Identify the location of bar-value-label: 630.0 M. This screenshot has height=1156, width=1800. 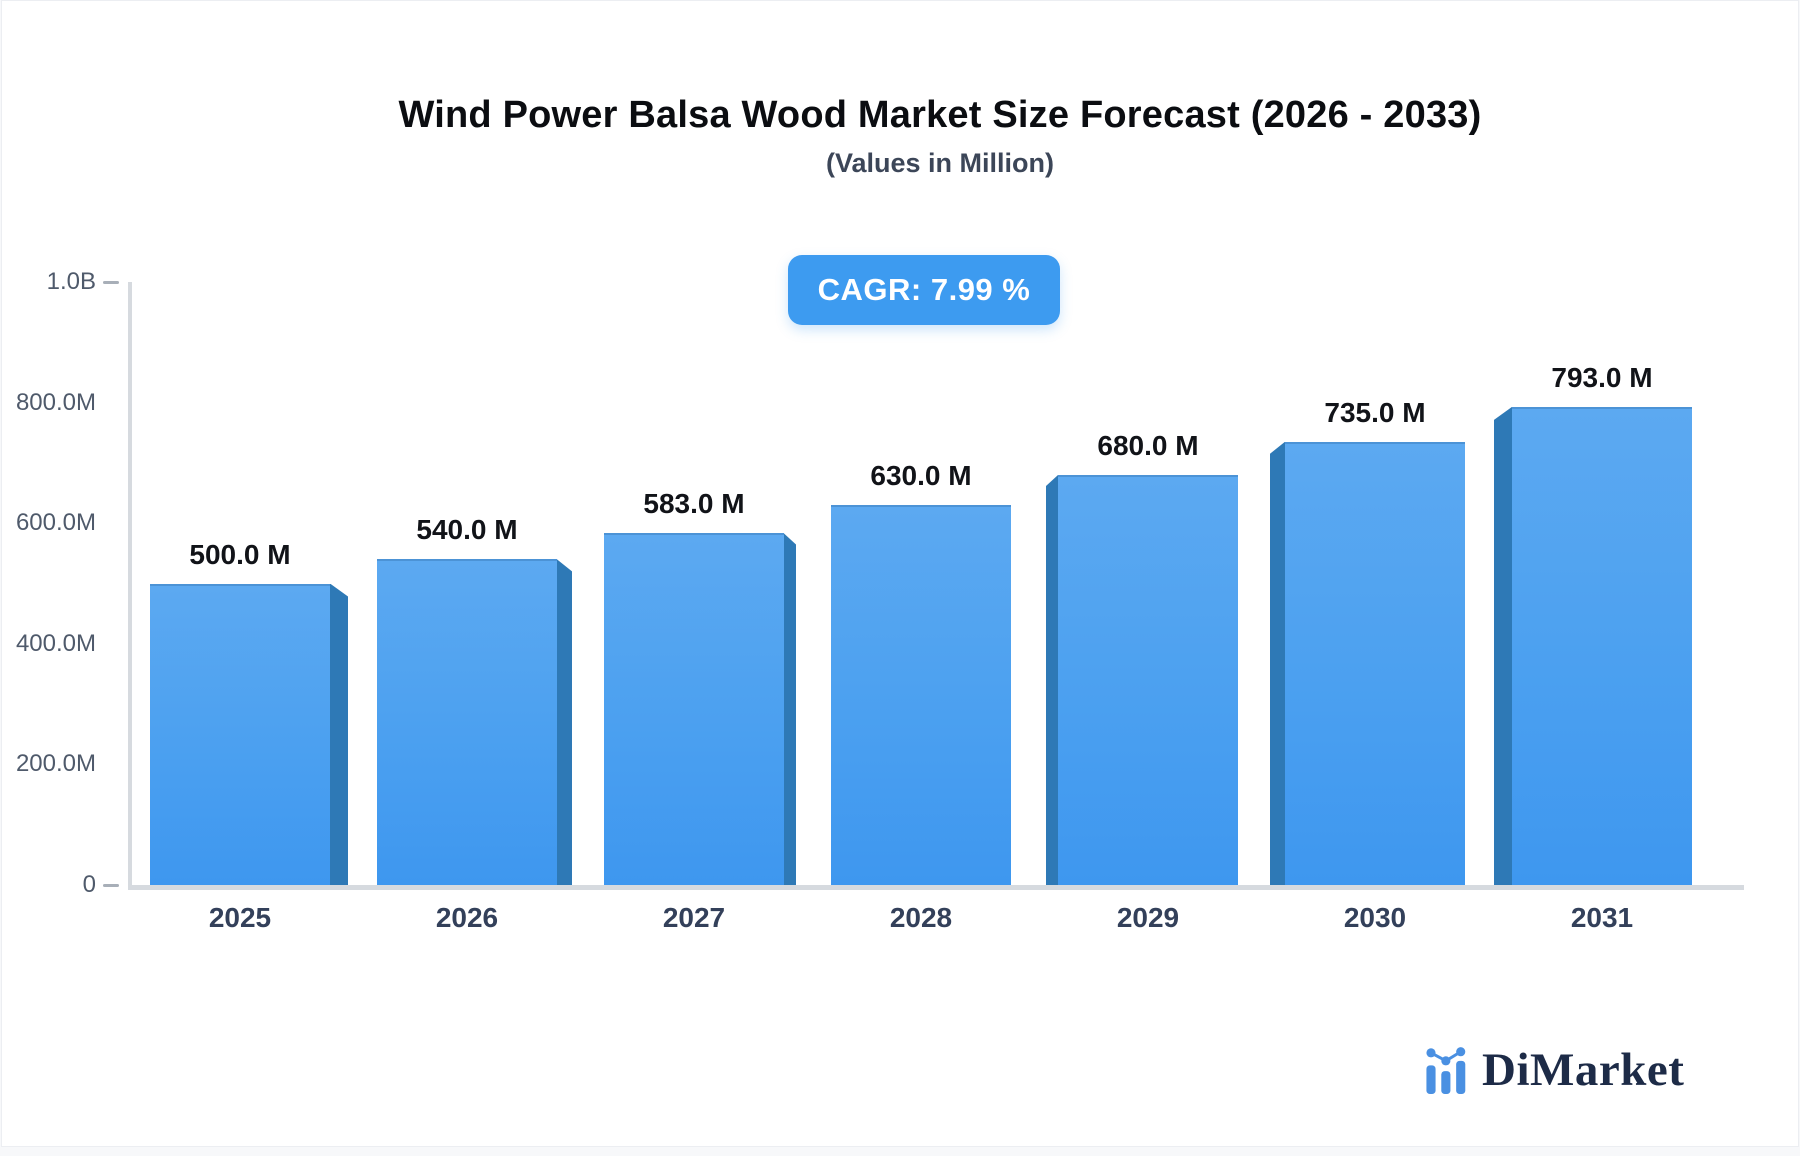
(921, 476).